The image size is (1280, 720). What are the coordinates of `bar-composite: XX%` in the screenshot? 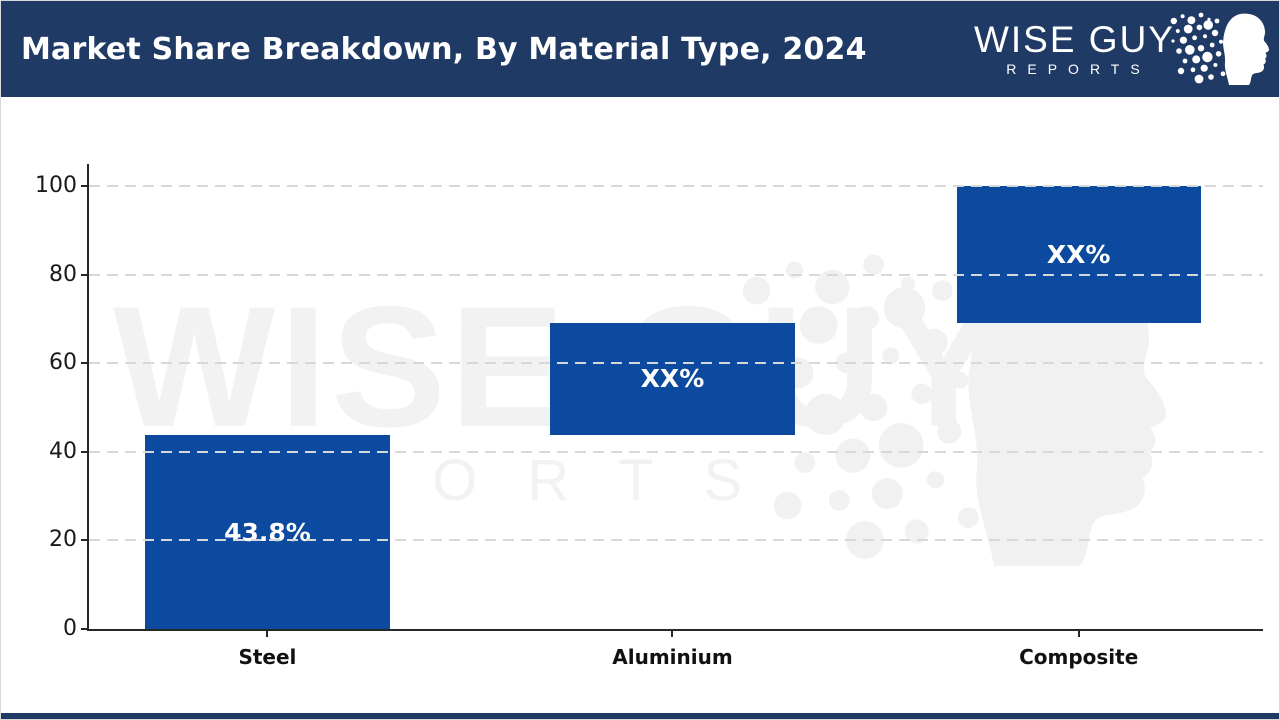 It's located at (1078, 254).